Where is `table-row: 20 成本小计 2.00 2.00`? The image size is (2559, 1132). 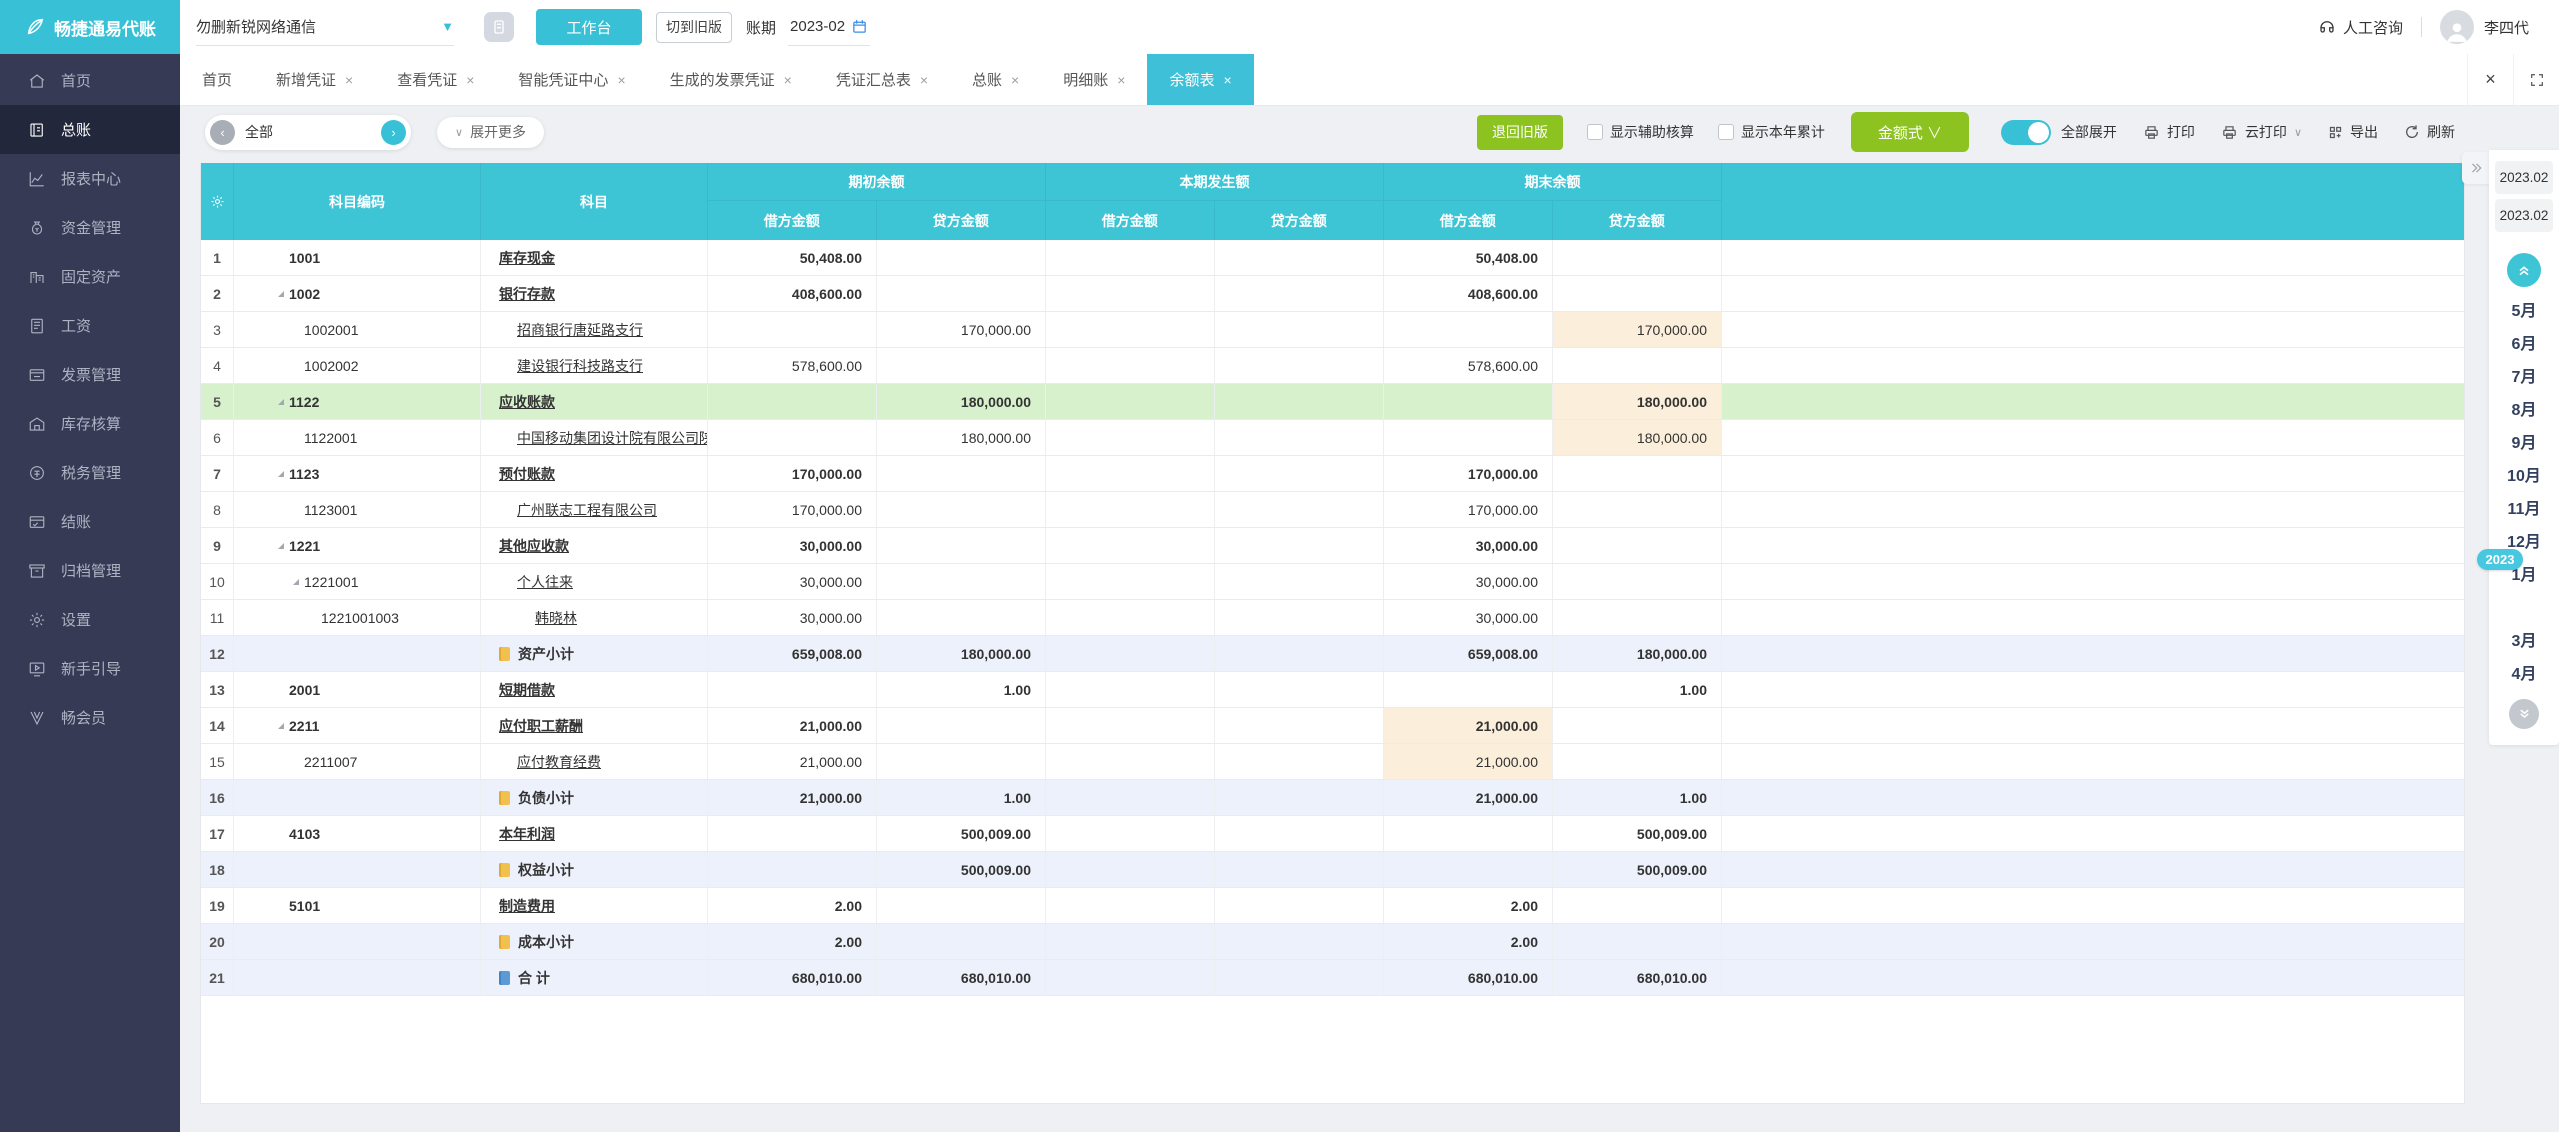 table-row: 20 成本小计 2.00 2.00 is located at coordinates (1332, 942).